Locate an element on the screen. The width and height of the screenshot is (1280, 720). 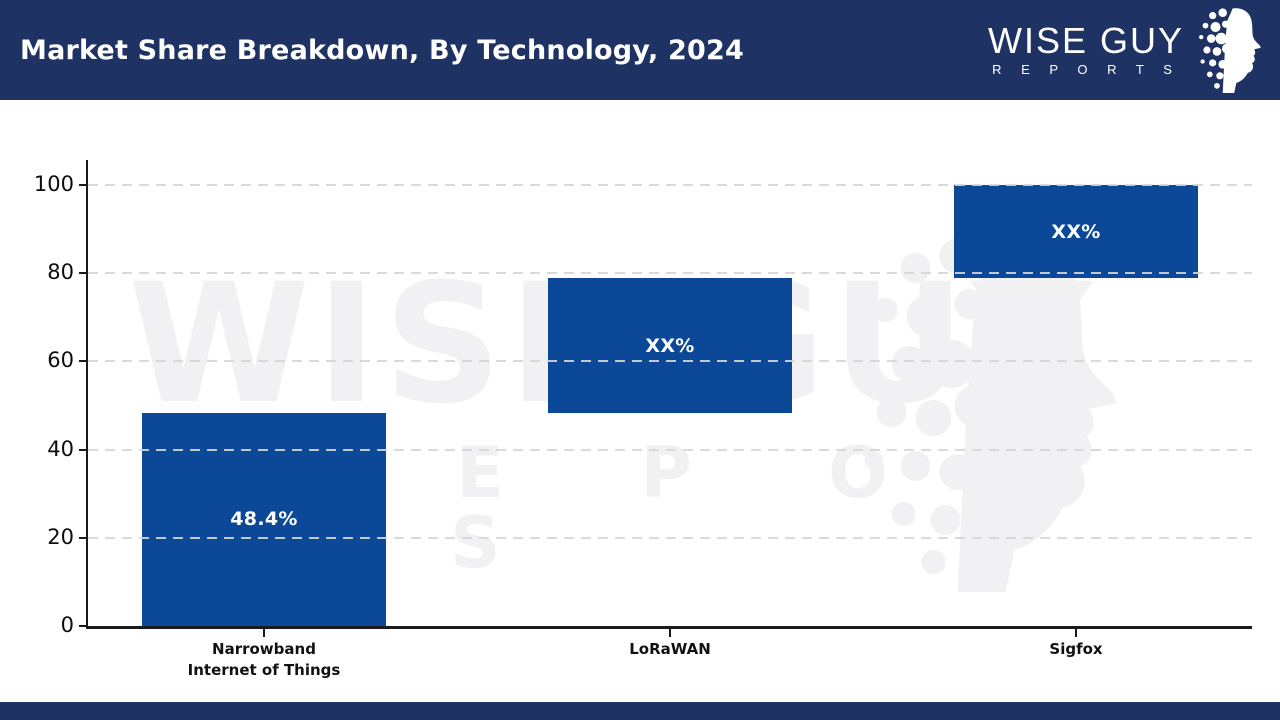
logo-face-icon is located at coordinates (1230, 50).